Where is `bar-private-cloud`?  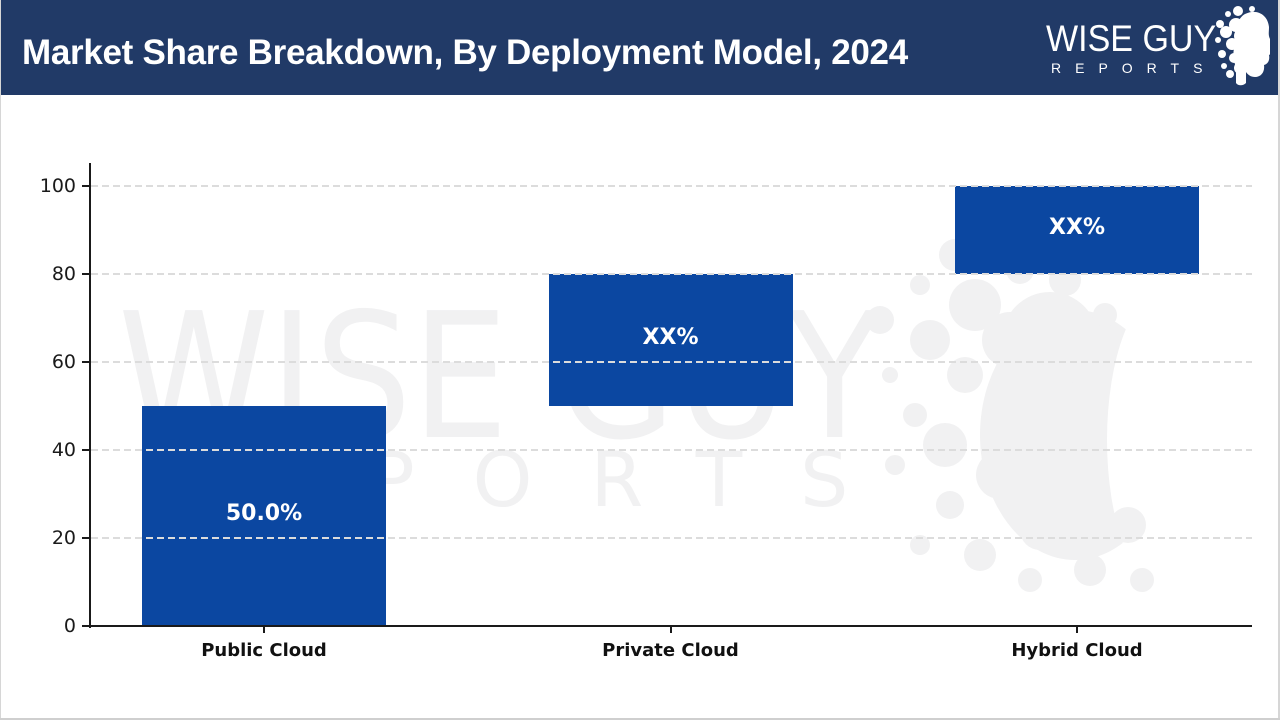
bar-private-cloud is located at coordinates (670, 340).